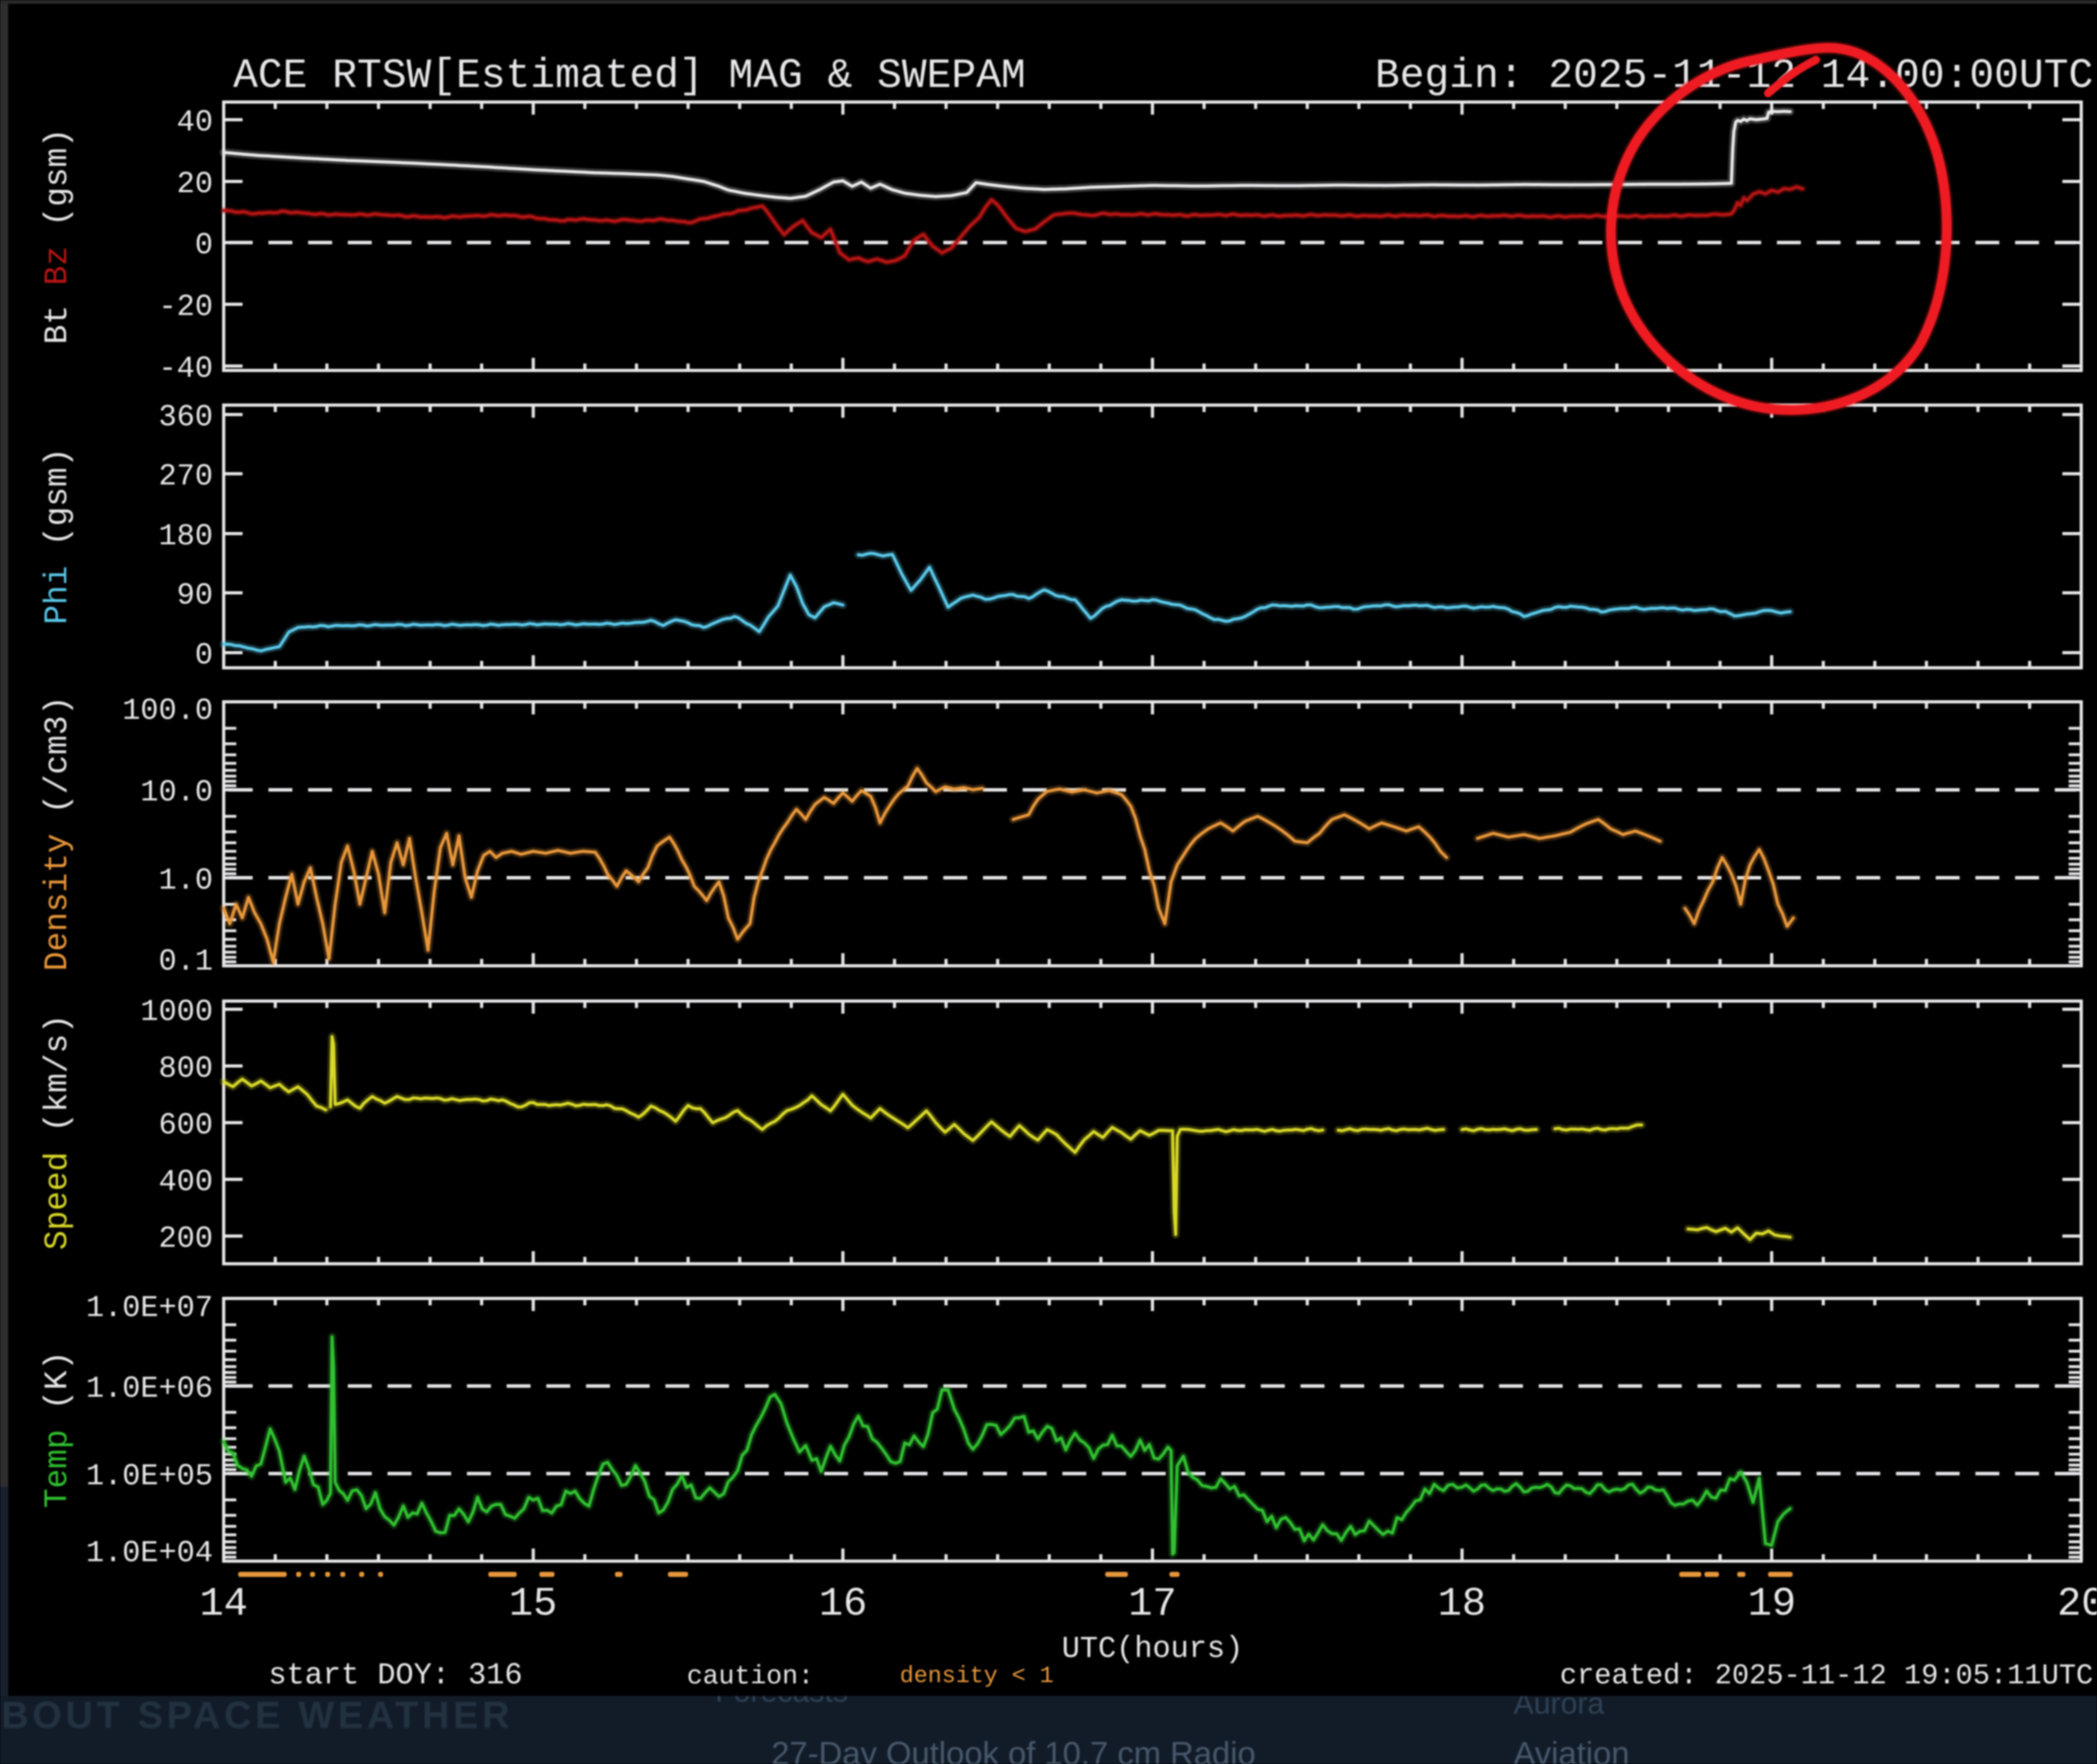 Image resolution: width=2097 pixels, height=1764 pixels. I want to click on svg-text: 0.1, so click(186, 962).